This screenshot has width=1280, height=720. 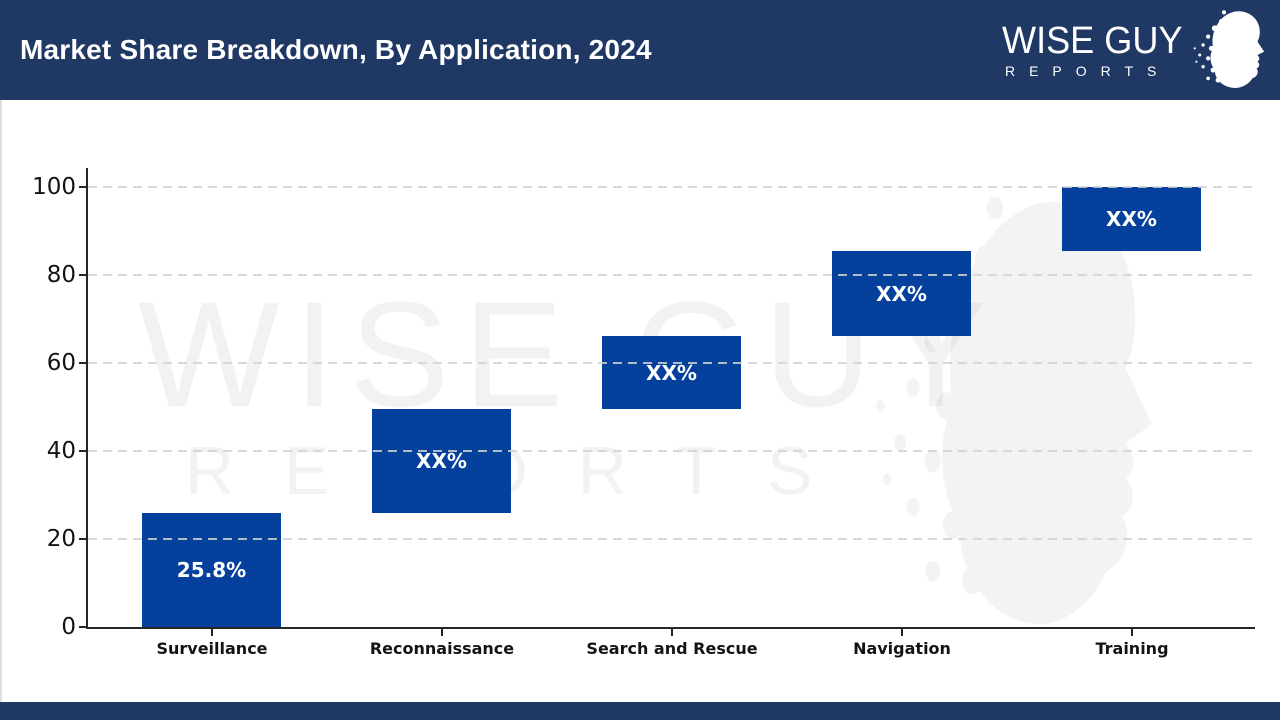 I want to click on footer-bar, so click(x=640, y=711).